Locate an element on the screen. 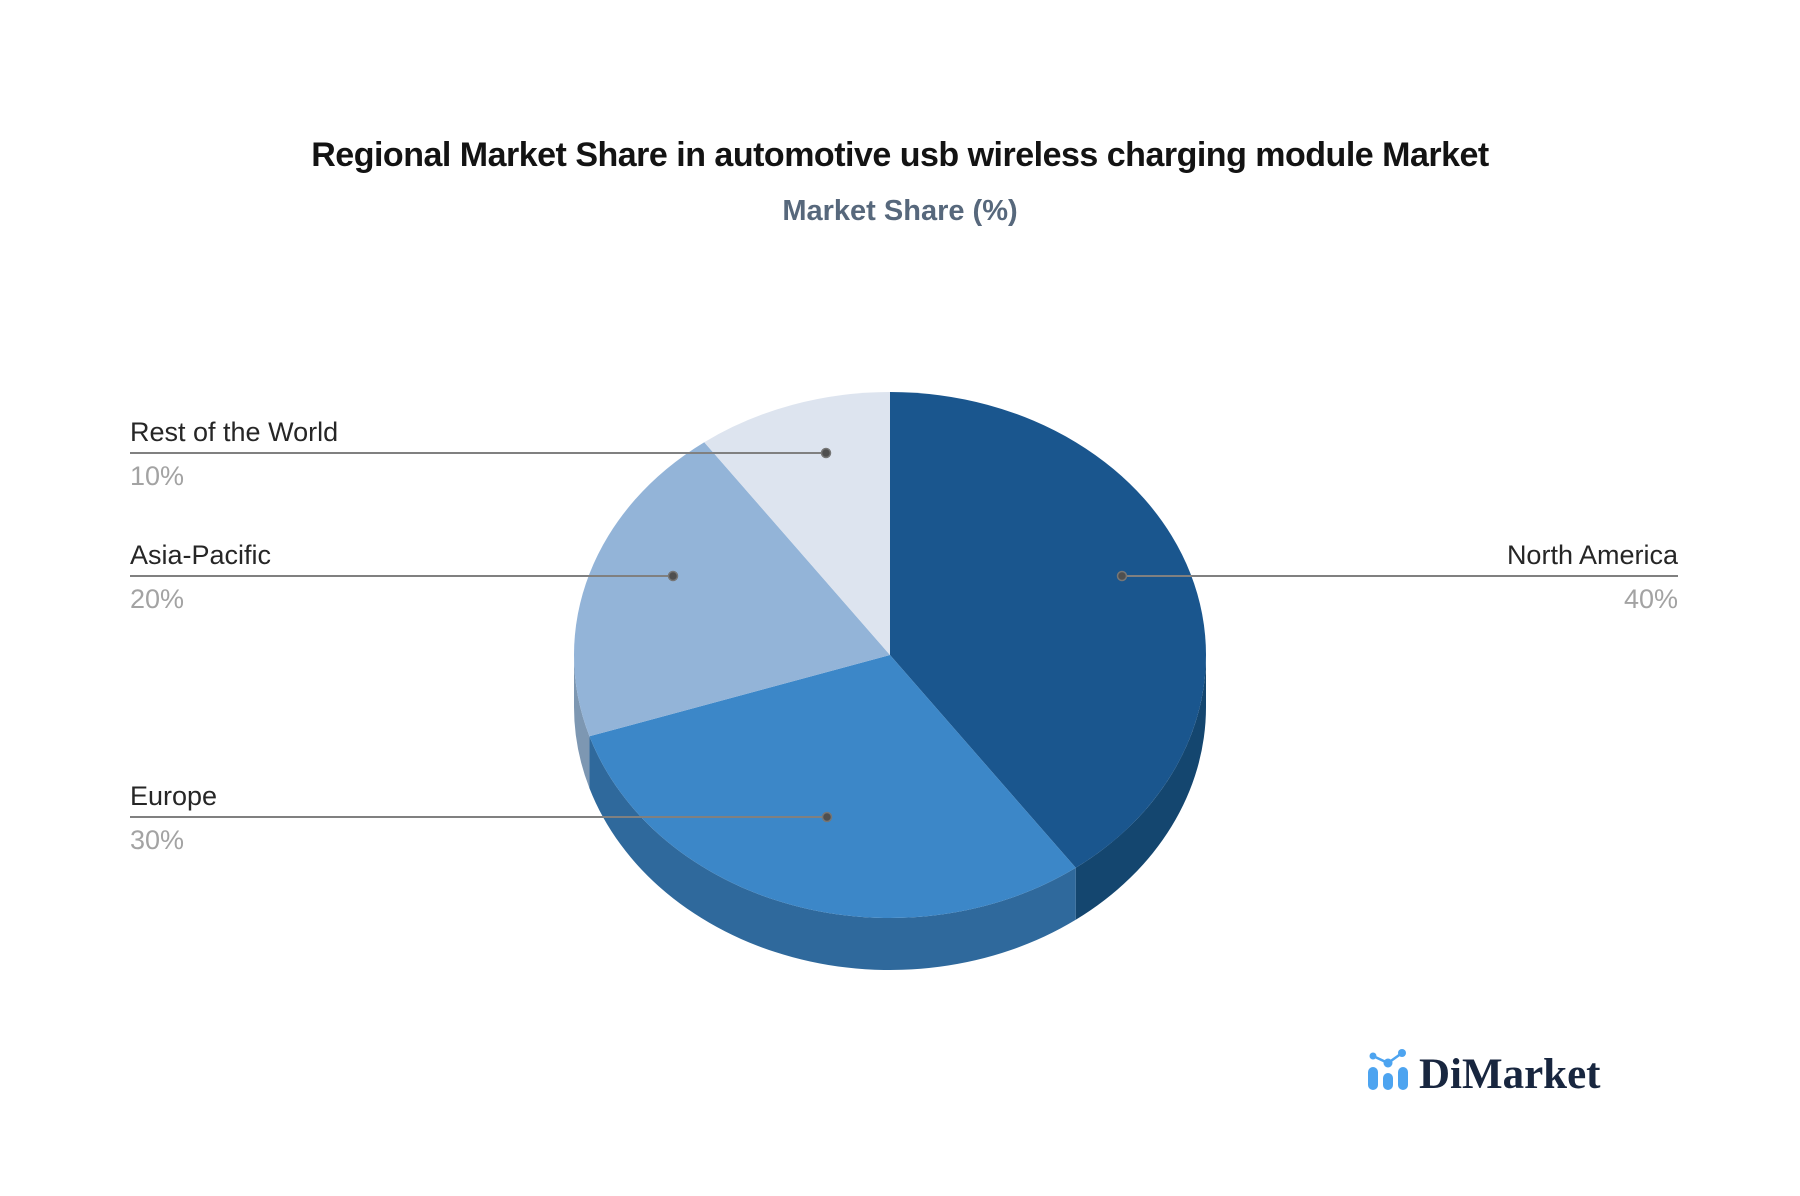 The height and width of the screenshot is (1196, 1800). slice-percent-text: 30% is located at coordinates (157, 840).